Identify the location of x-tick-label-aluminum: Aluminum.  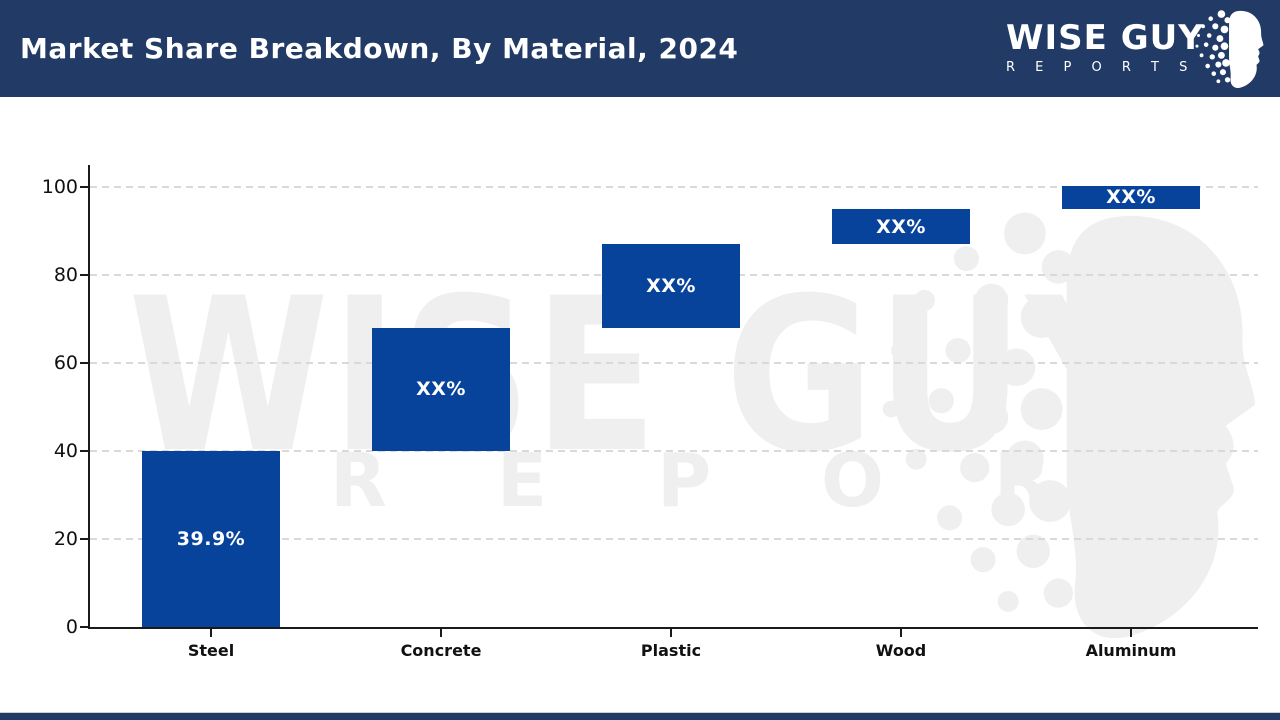
(1131, 650).